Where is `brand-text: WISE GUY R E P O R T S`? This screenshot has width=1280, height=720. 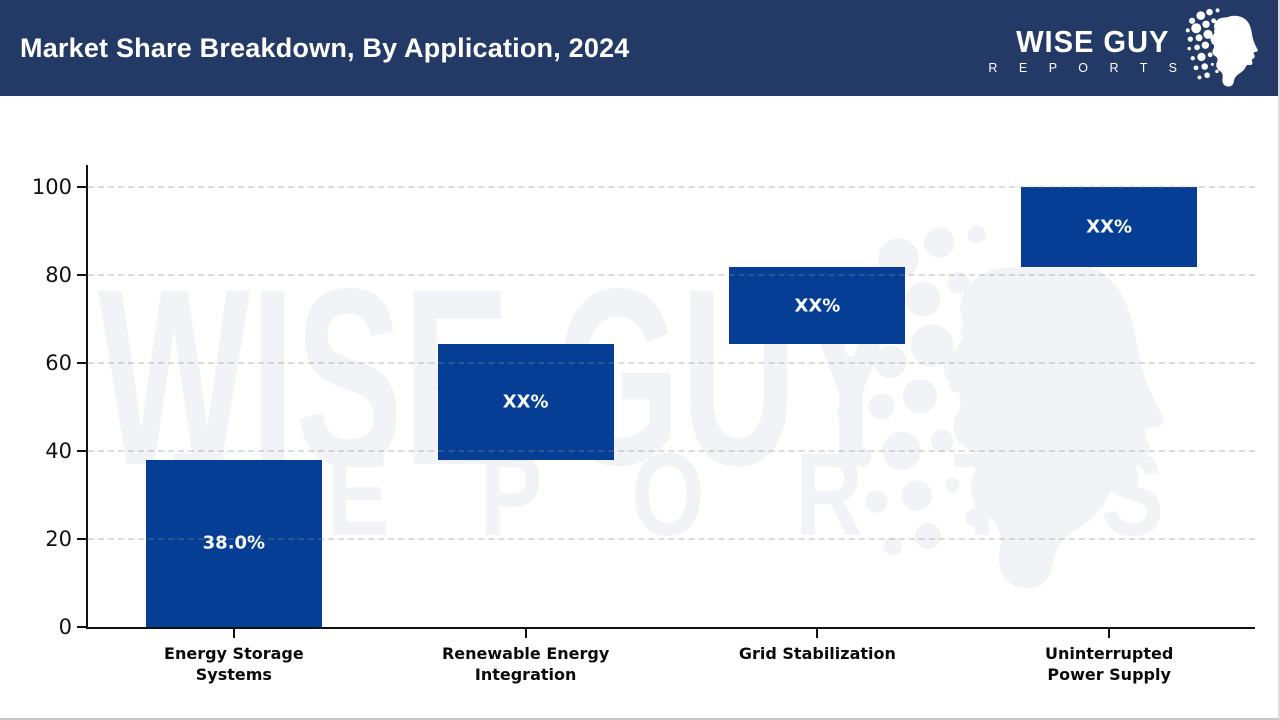 brand-text: WISE GUY R E P O R T S is located at coordinates (1087, 49).